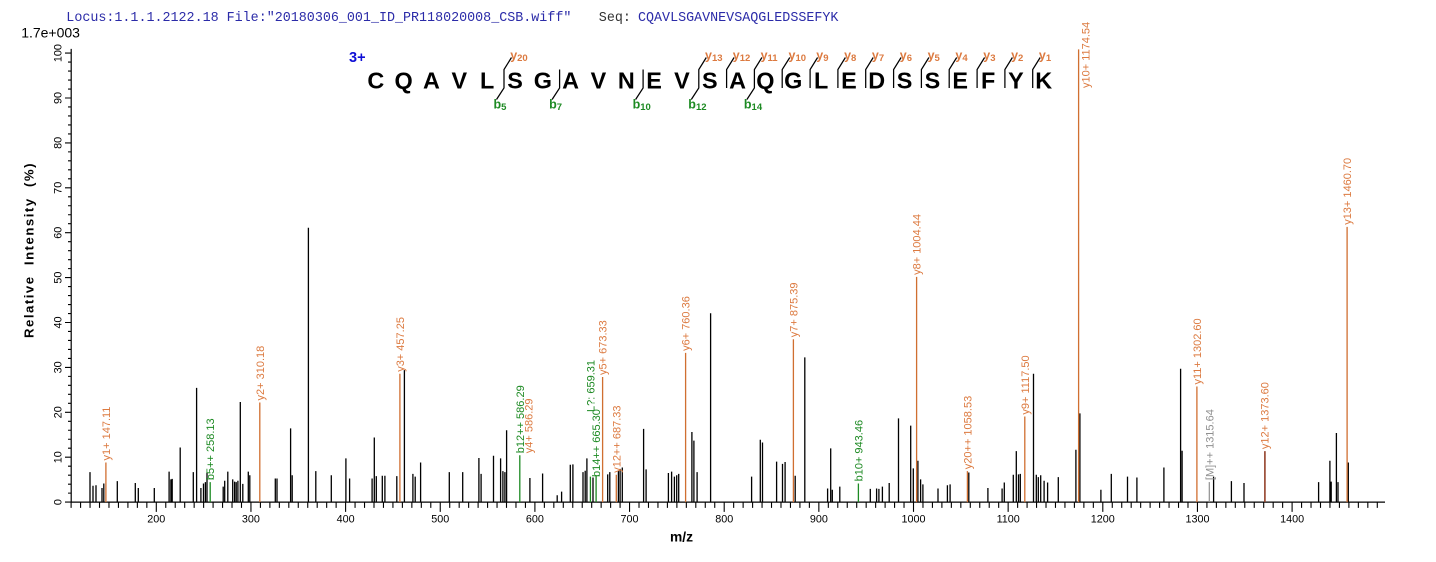 Image resolution: width=1436 pixels, height=562 pixels. I want to click on svg-text: b12, so click(697, 106).